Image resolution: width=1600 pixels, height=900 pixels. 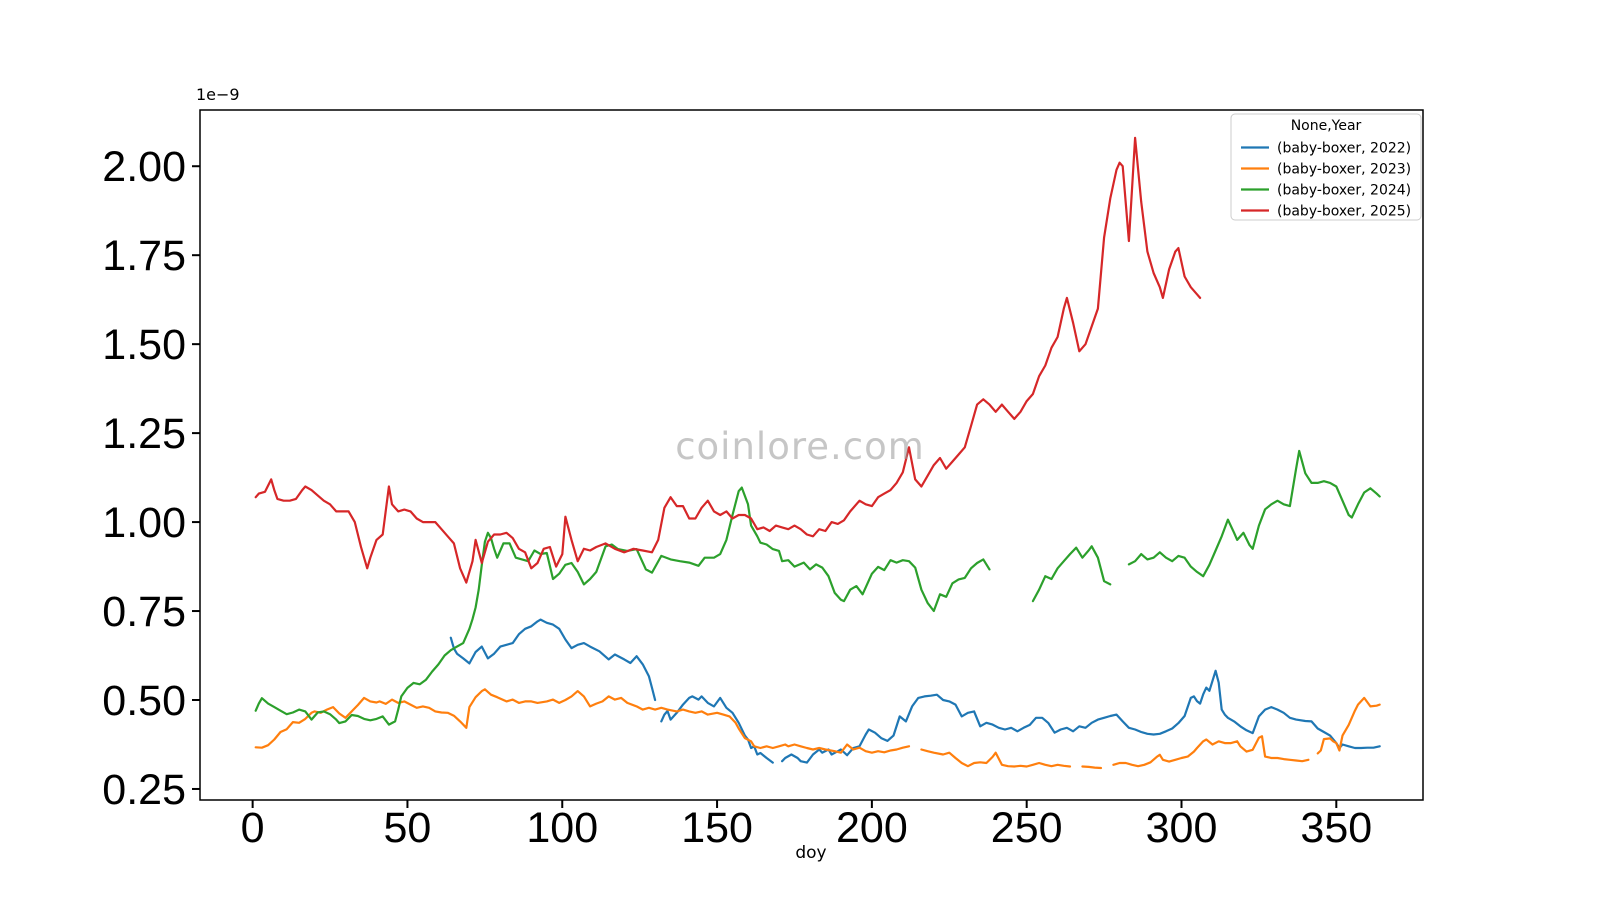 I want to click on x-tick-label: 0, so click(x=253, y=828).